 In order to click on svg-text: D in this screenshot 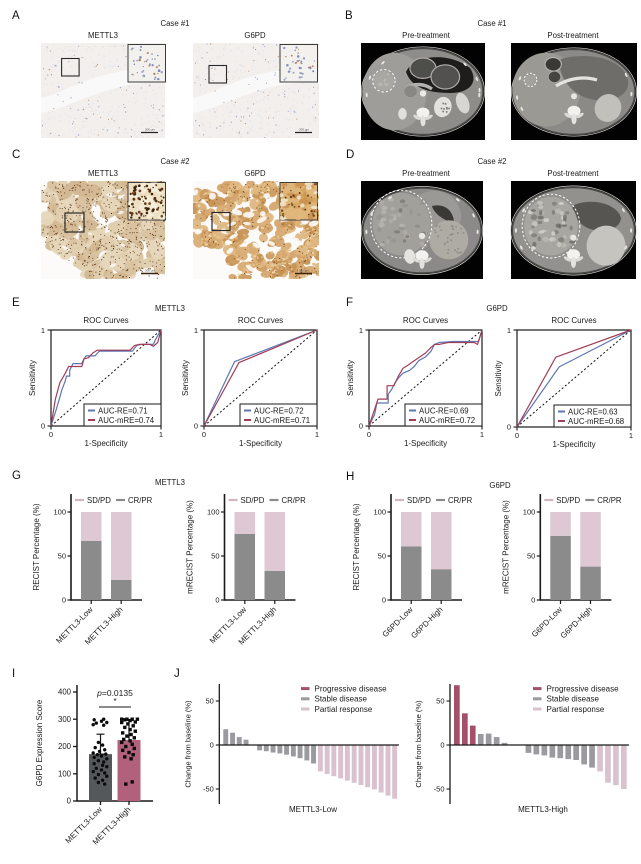, I will do `click(350, 155)`.